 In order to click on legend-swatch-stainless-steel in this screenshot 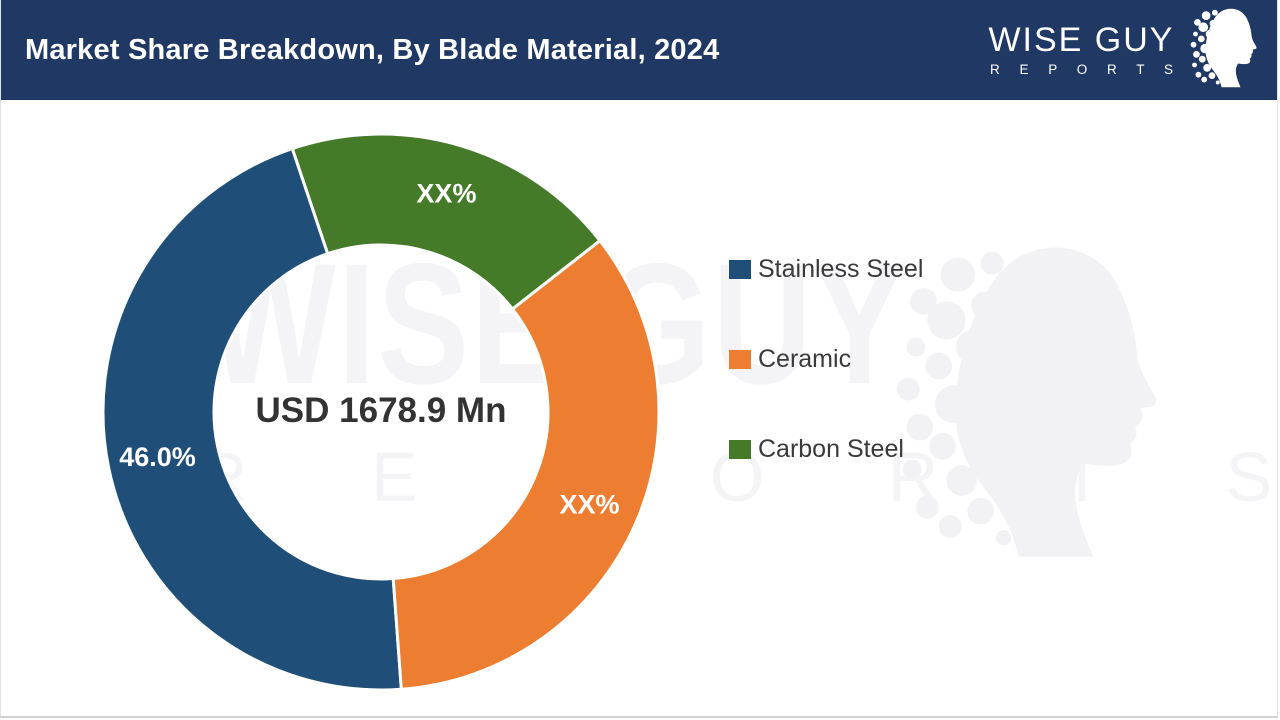, I will do `click(740, 269)`.